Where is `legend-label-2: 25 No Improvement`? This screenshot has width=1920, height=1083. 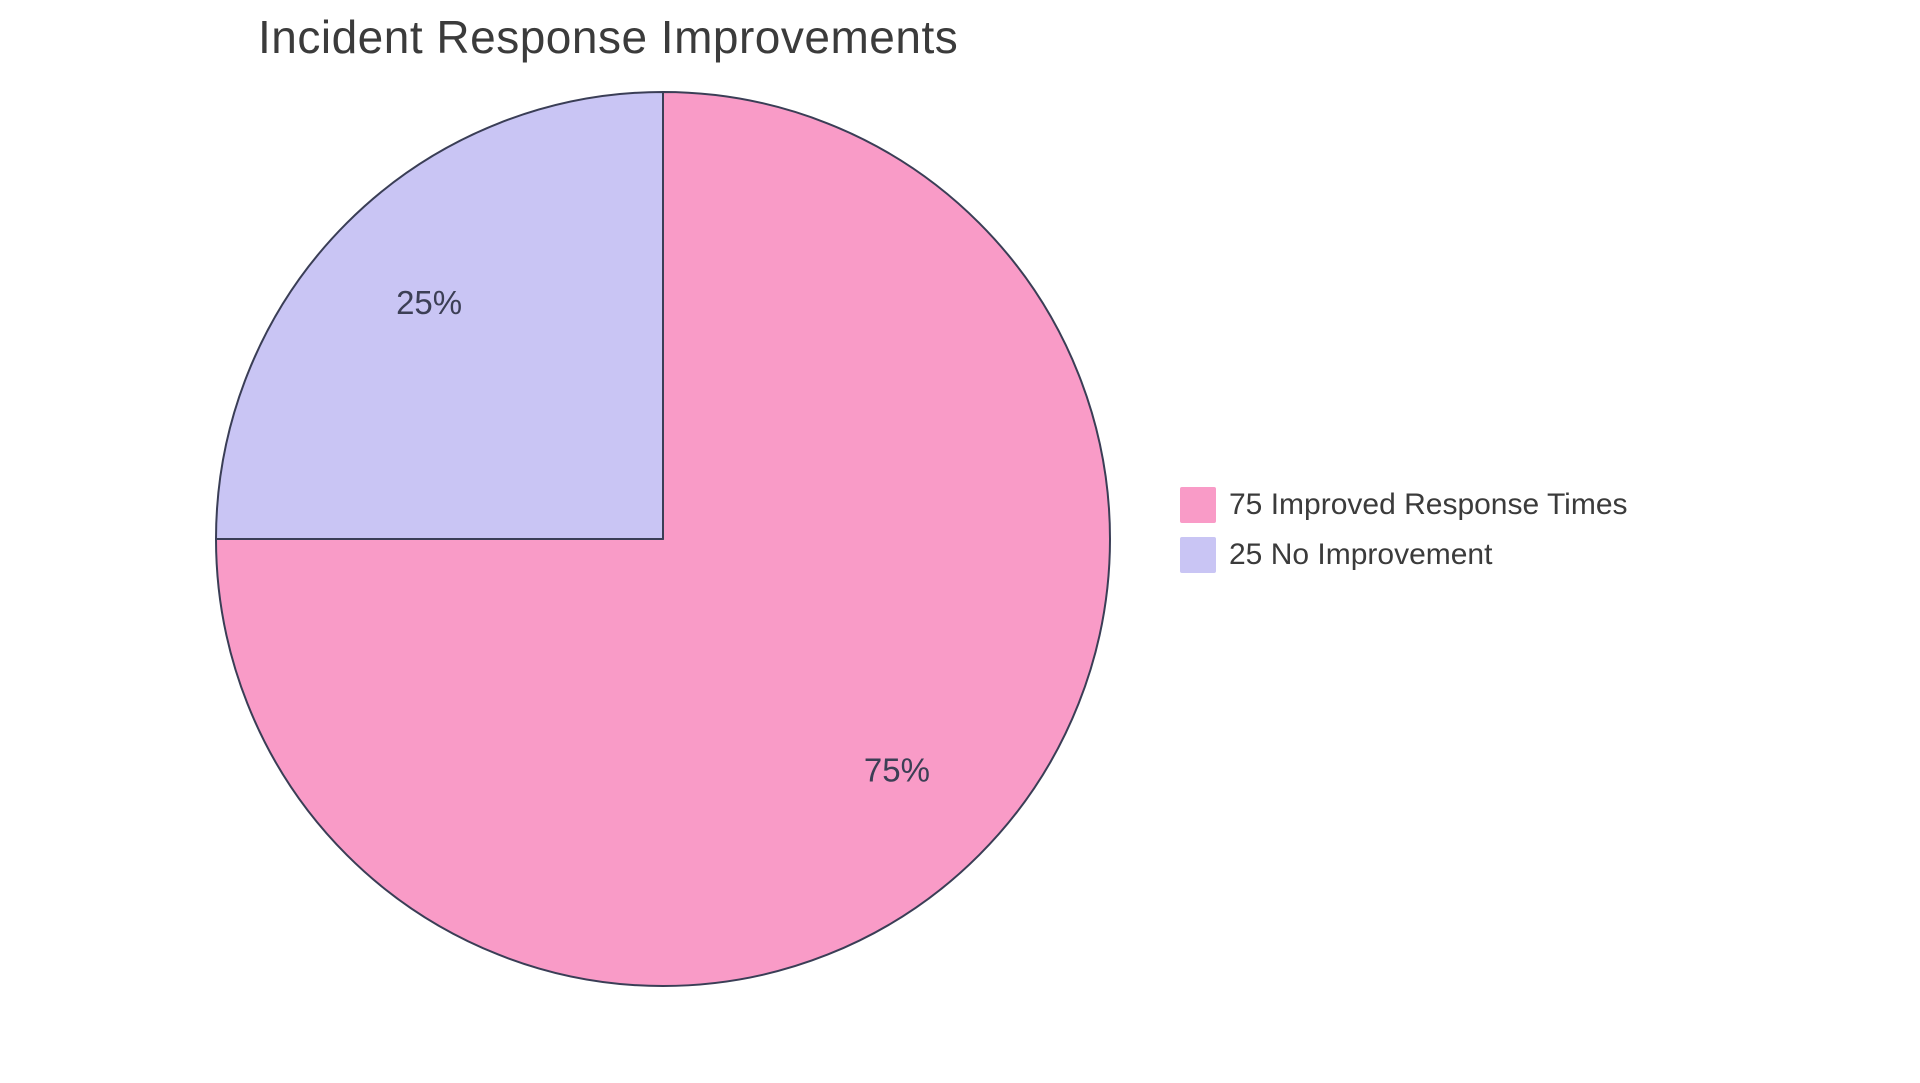 legend-label-2: 25 No Improvement is located at coordinates (1361, 554).